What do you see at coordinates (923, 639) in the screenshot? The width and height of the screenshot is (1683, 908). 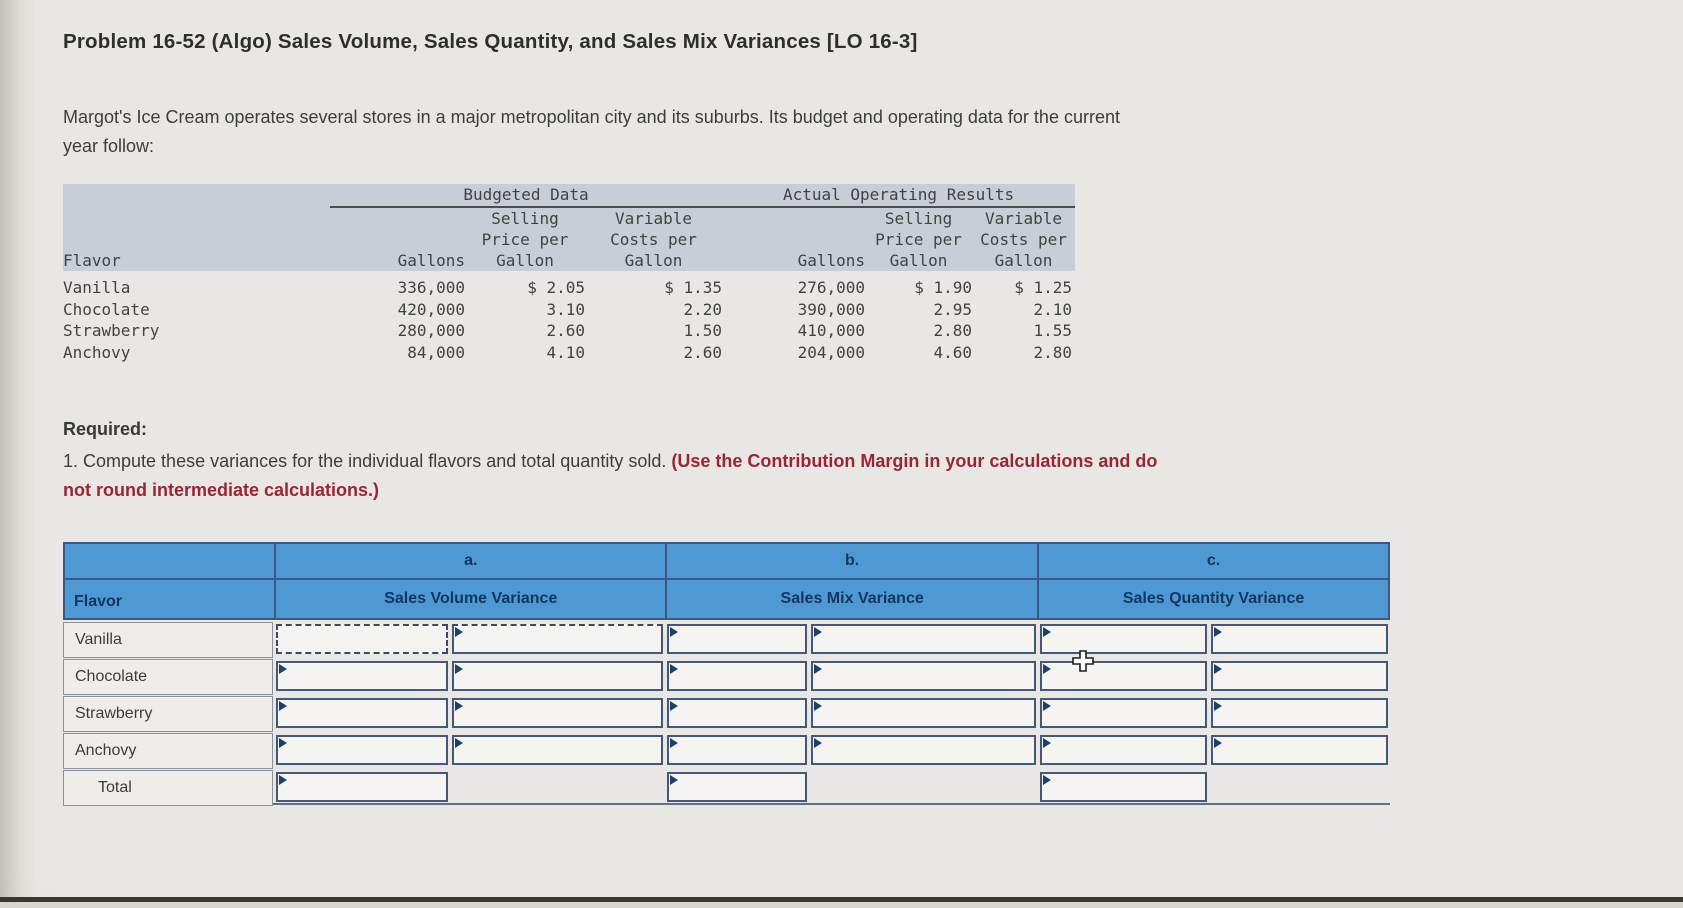 I see `vanilla-sales-mix-variance-fu-input` at bounding box center [923, 639].